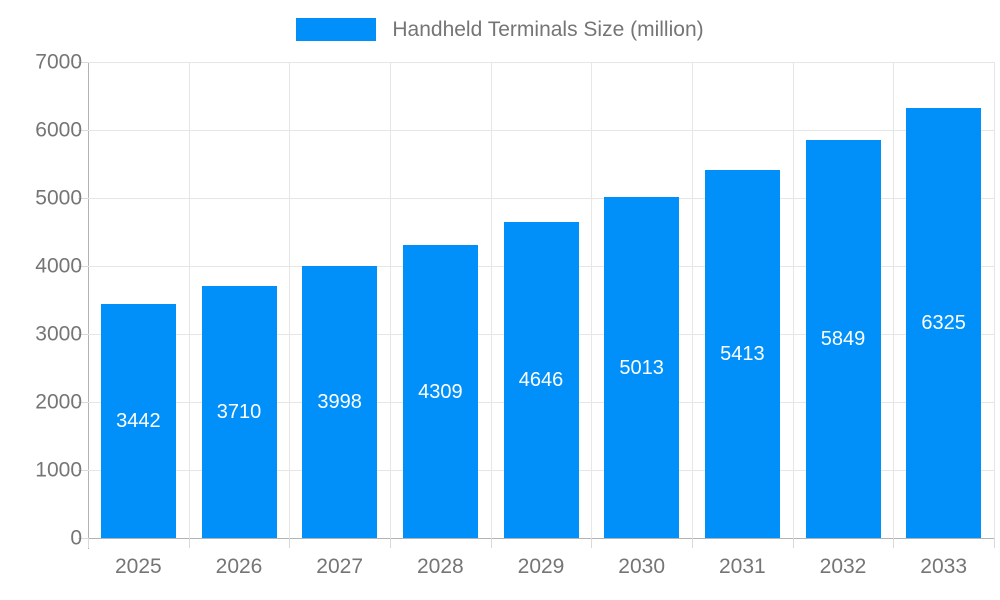  Describe the element at coordinates (944, 566) in the screenshot. I see `x-axis-label: 2033` at that location.